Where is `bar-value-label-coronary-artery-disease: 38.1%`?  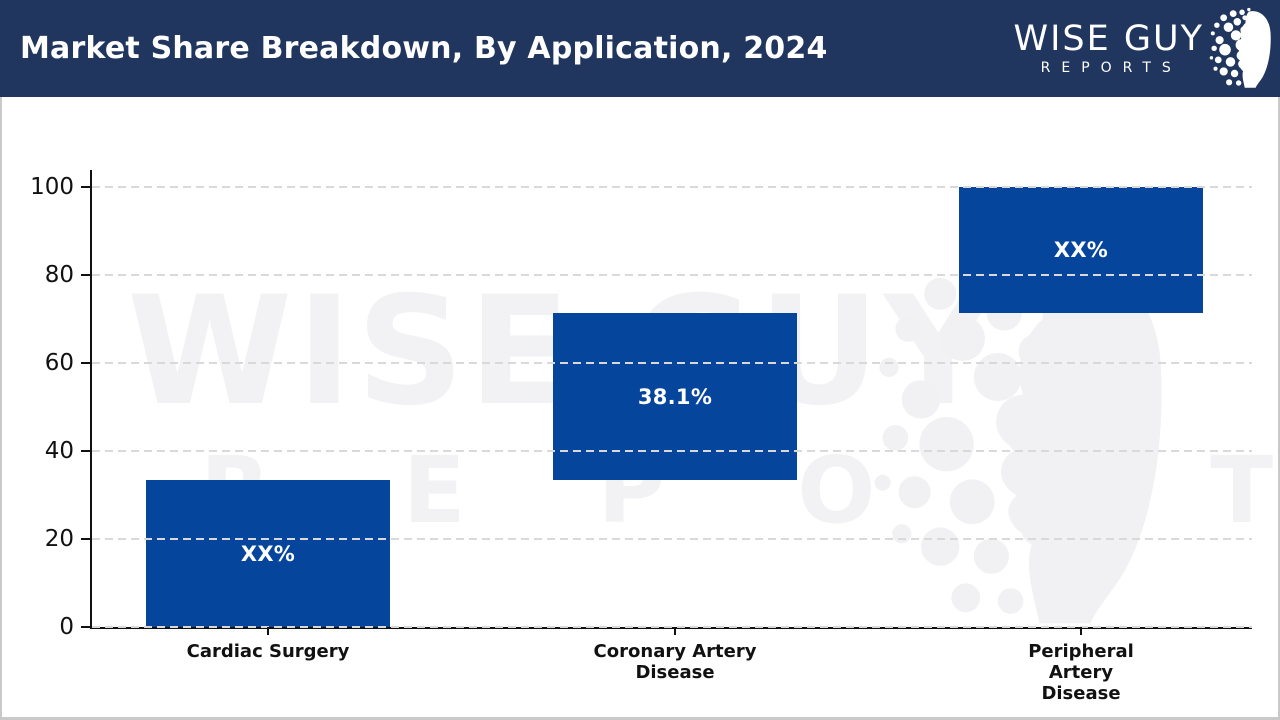 bar-value-label-coronary-artery-disease: 38.1% is located at coordinates (675, 396).